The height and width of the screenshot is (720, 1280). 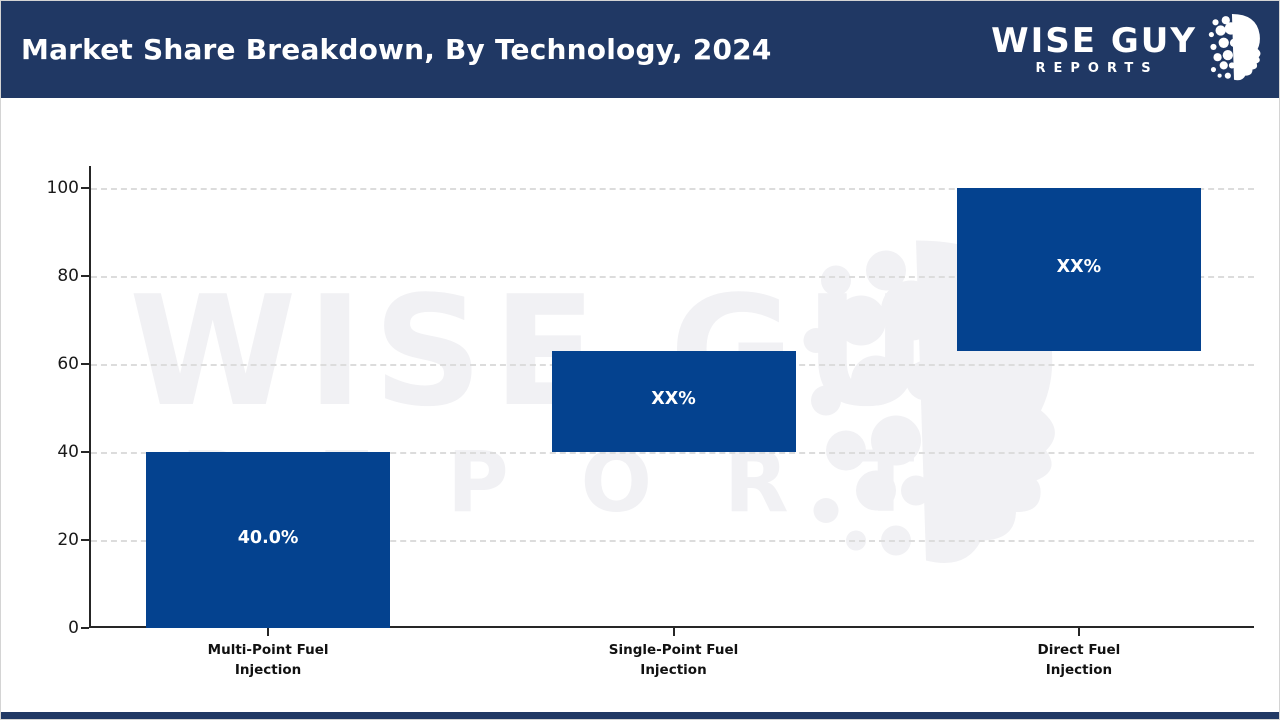 What do you see at coordinates (68, 364) in the screenshot?
I see `y-axis-tick-label: 60` at bounding box center [68, 364].